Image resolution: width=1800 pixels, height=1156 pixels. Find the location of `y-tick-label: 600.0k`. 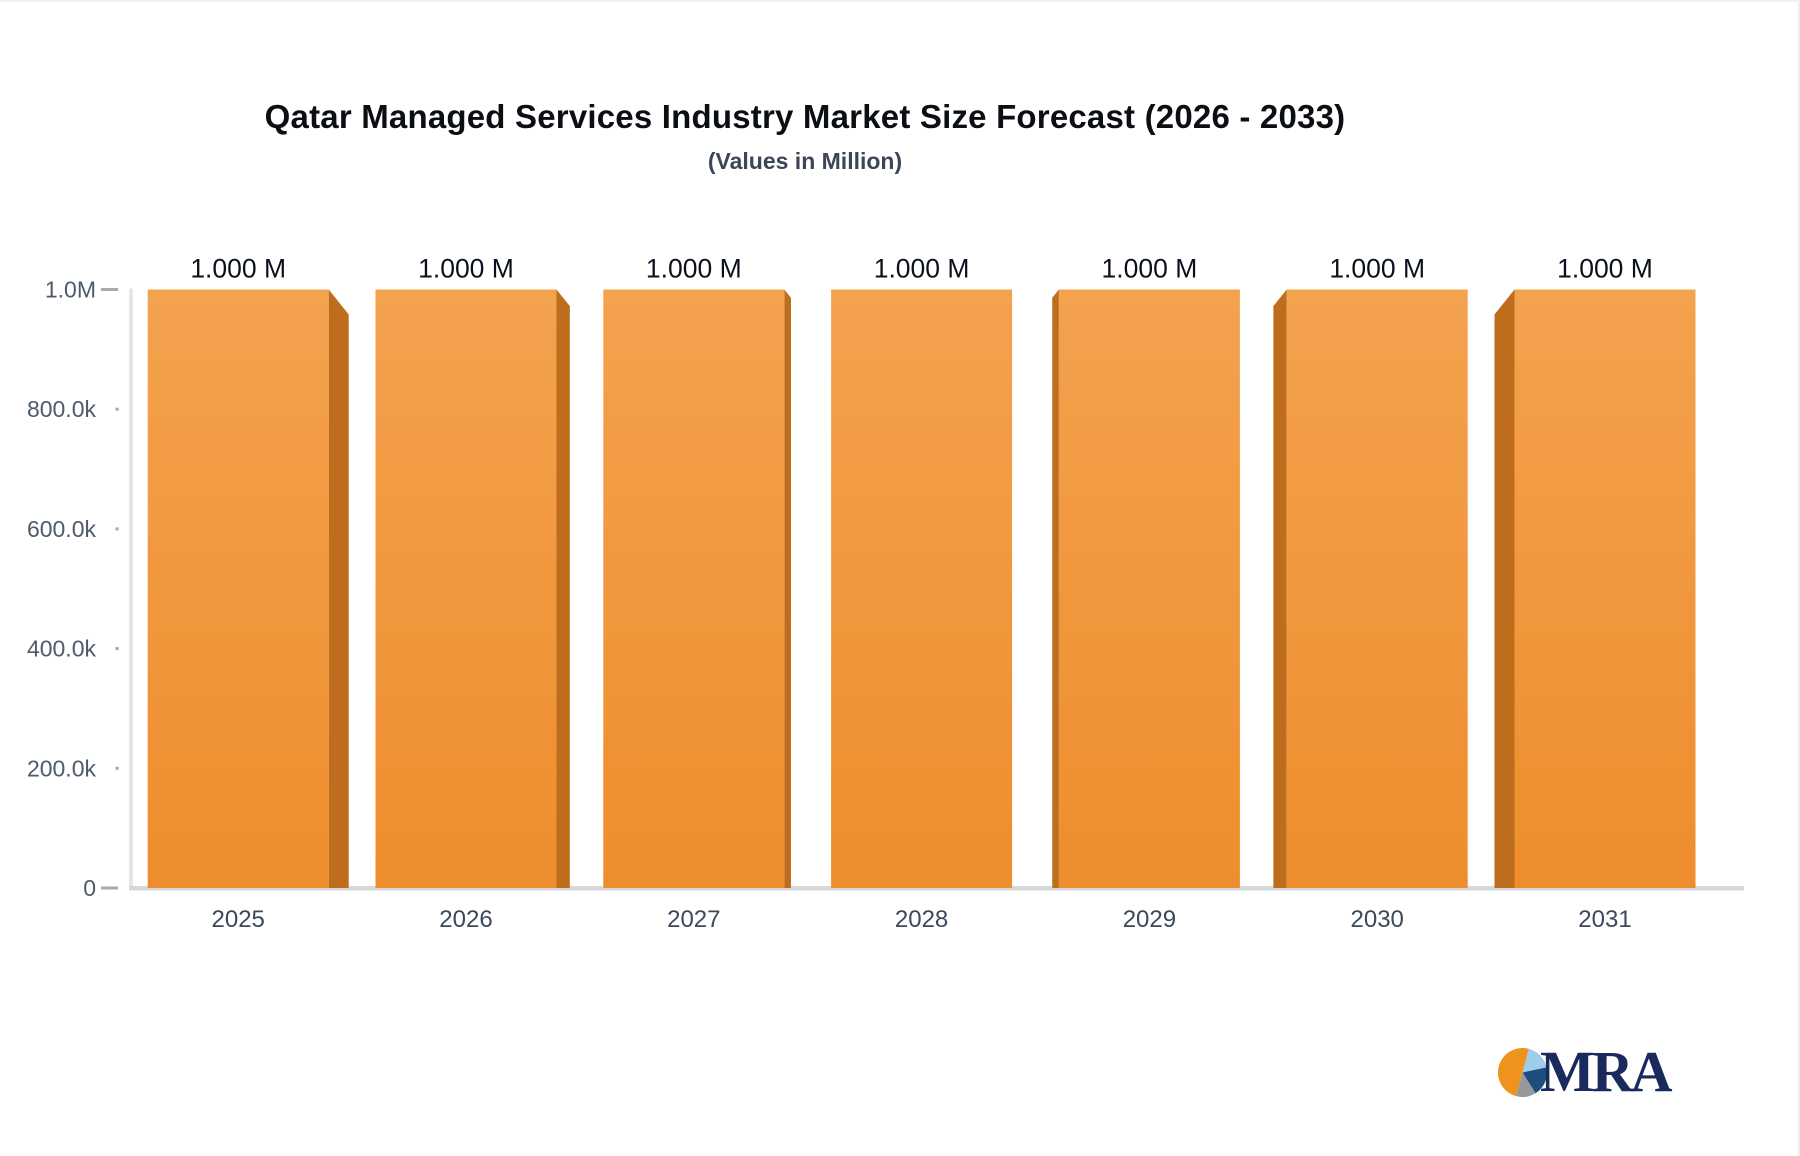

y-tick-label: 600.0k is located at coordinates (62, 529).